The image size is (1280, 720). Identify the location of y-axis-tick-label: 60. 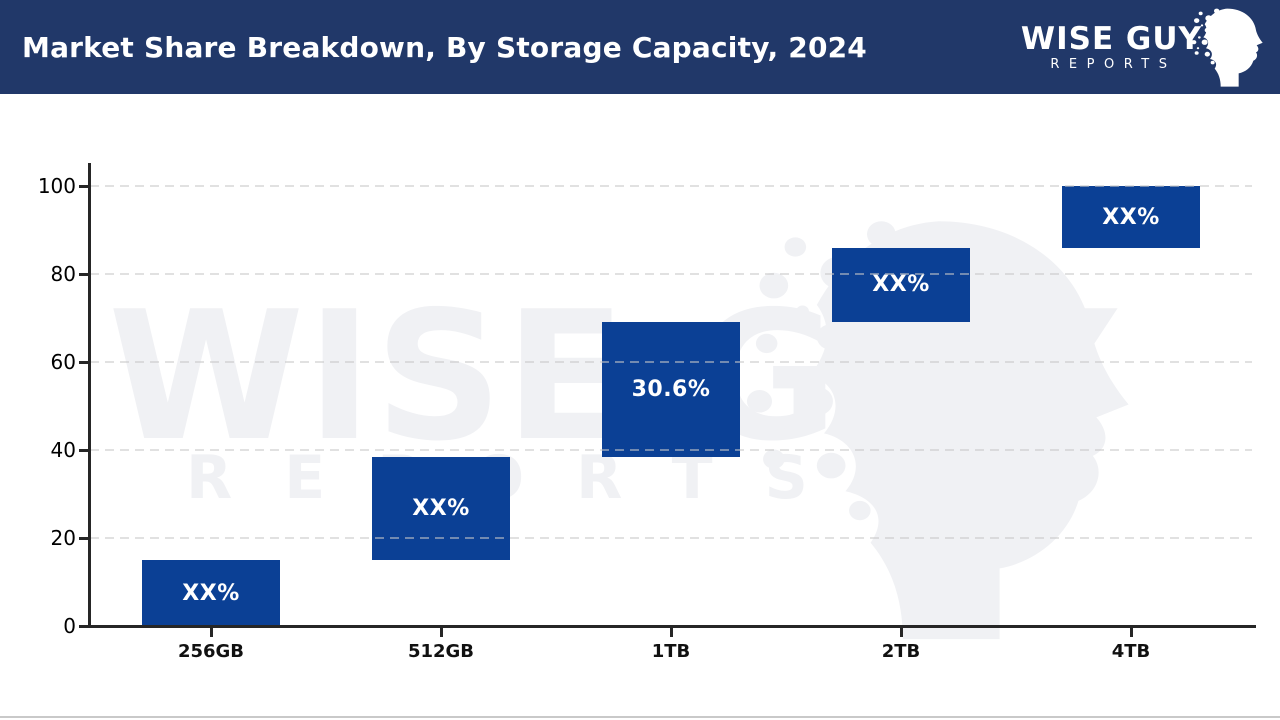
(63, 362).